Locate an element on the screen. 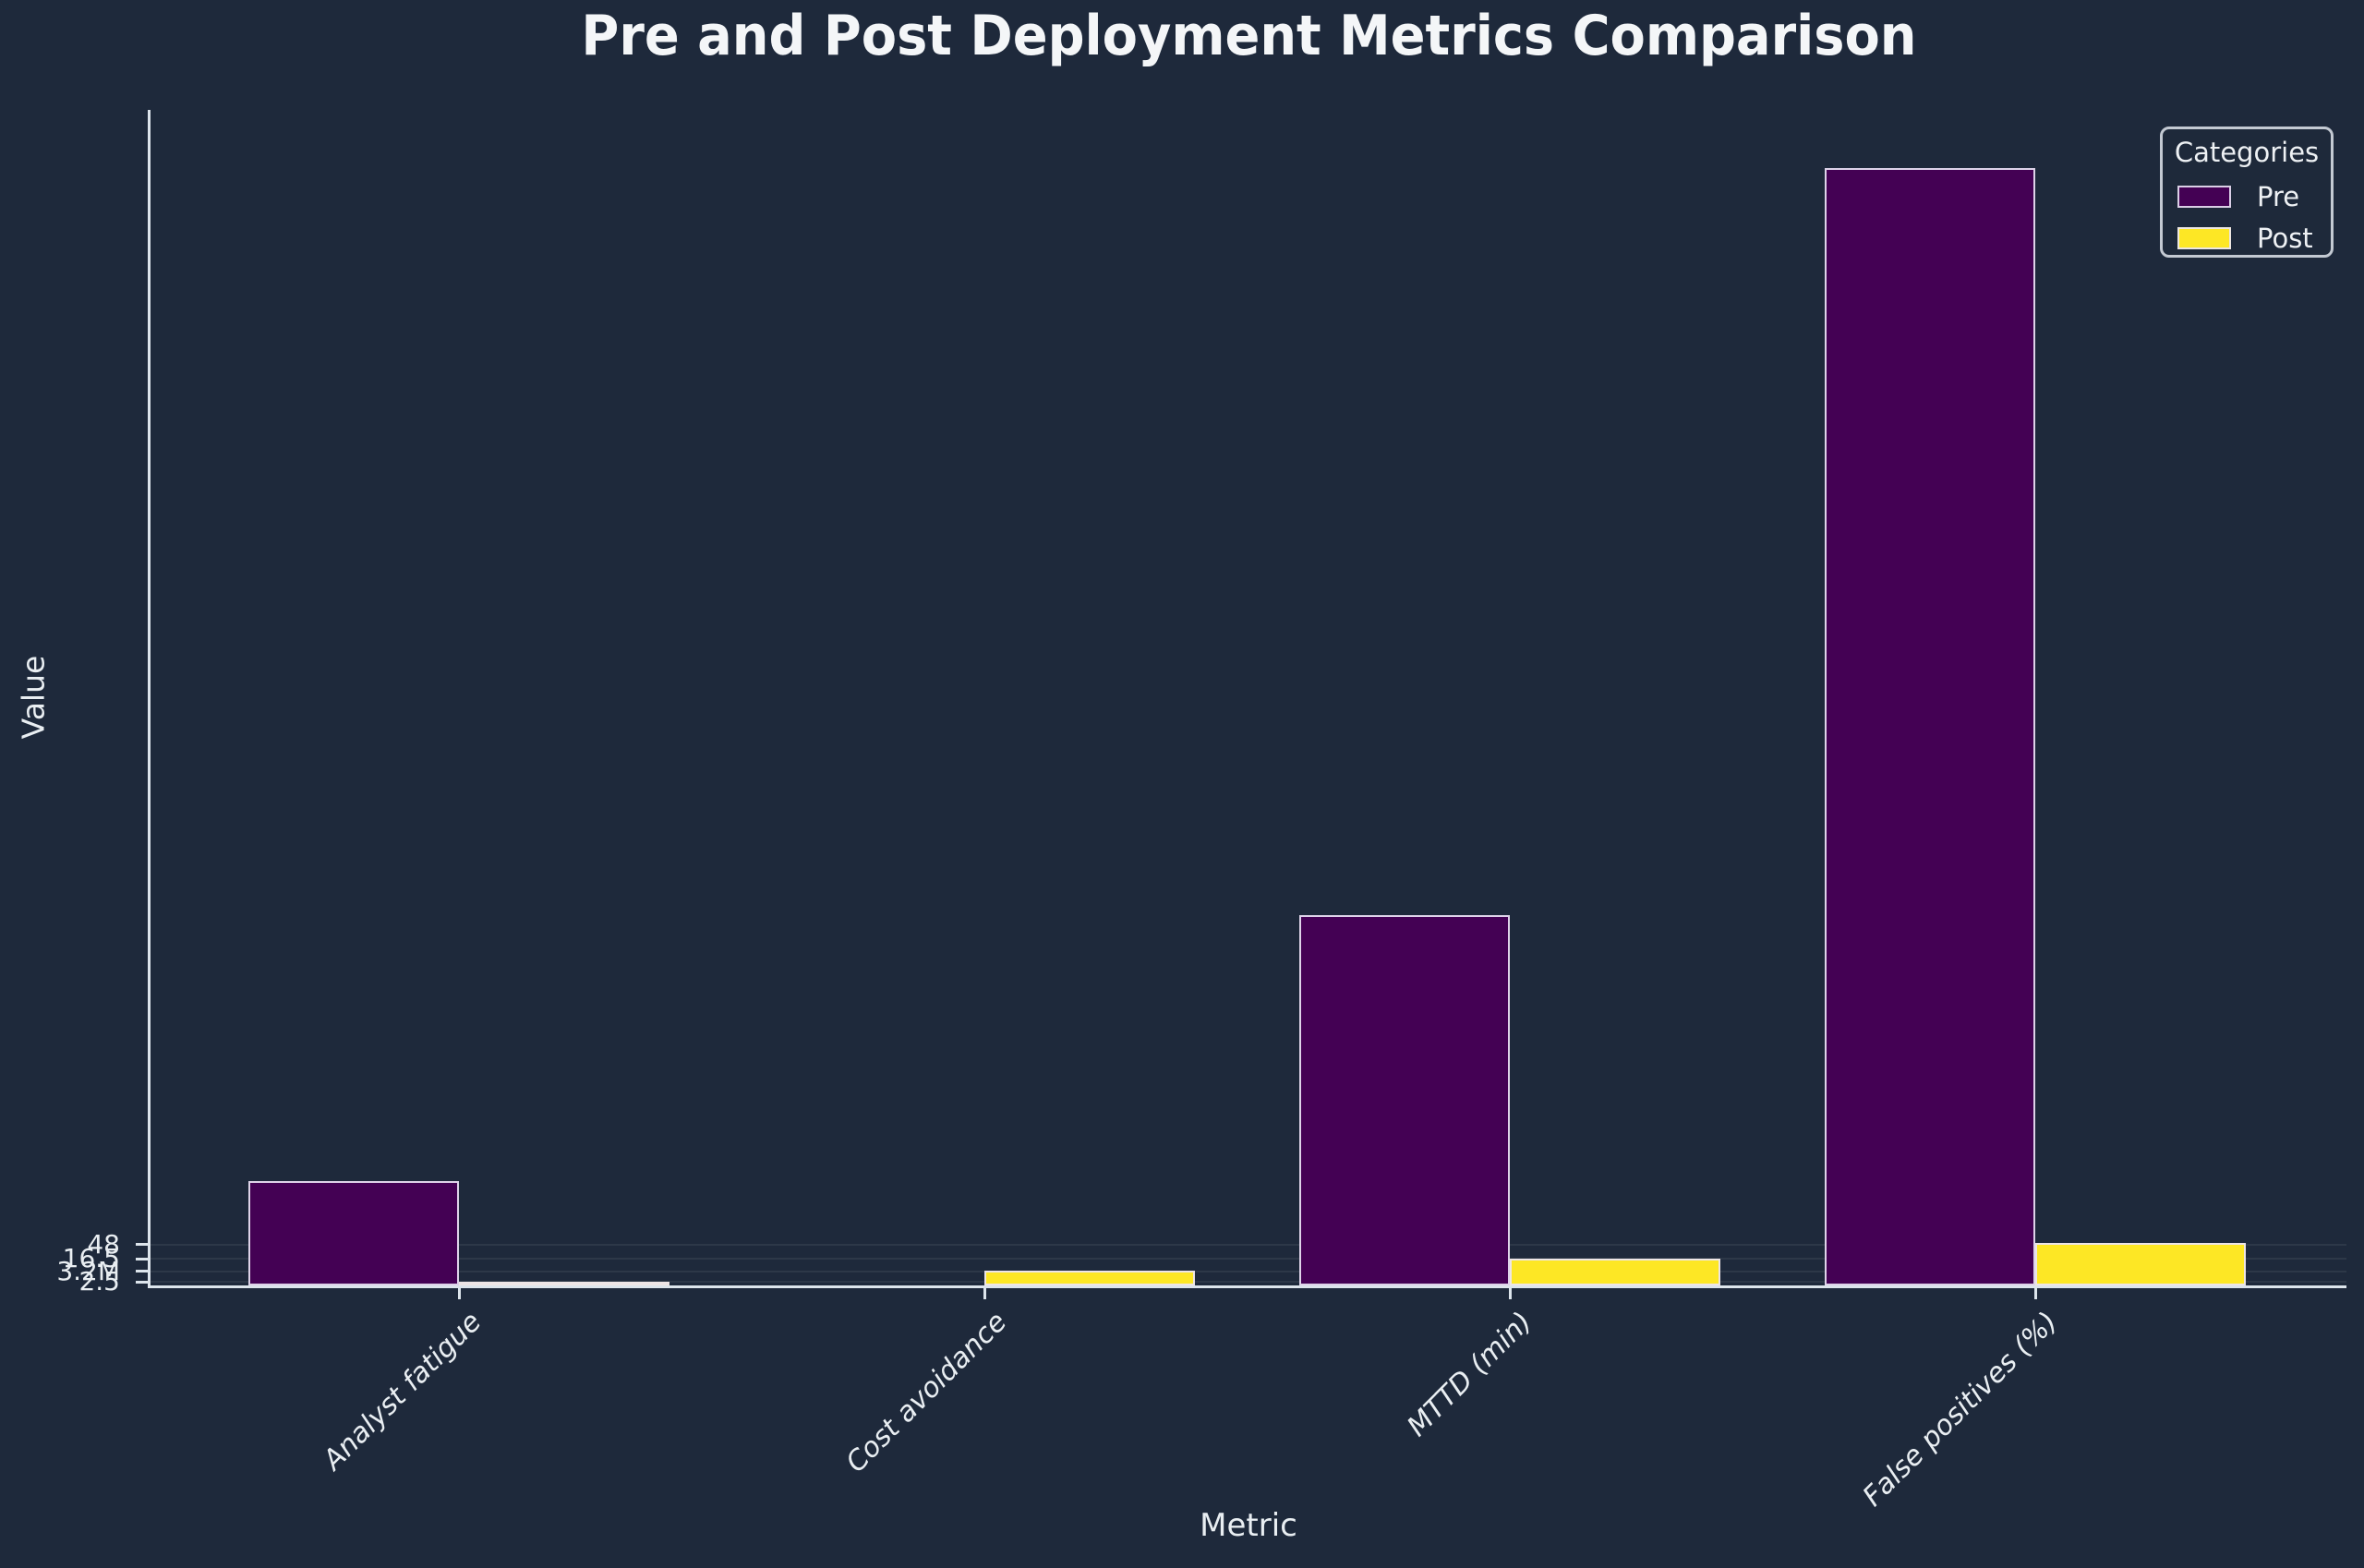 This screenshot has width=2364, height=1568. legend-swatch-pre is located at coordinates (2204, 197).